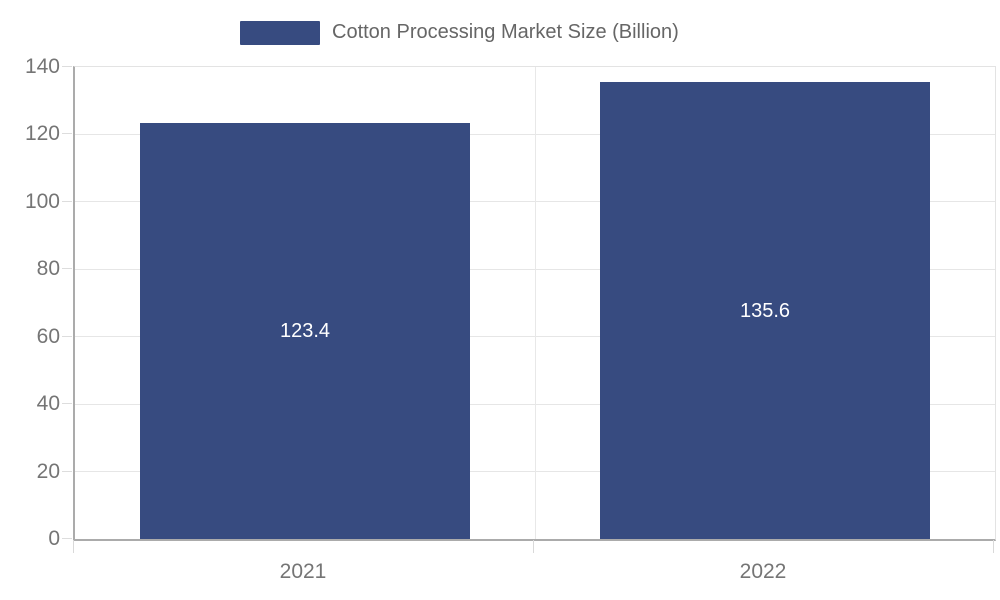 The width and height of the screenshot is (1000, 600). I want to click on y-axis-tick-label: 80, so click(48, 269).